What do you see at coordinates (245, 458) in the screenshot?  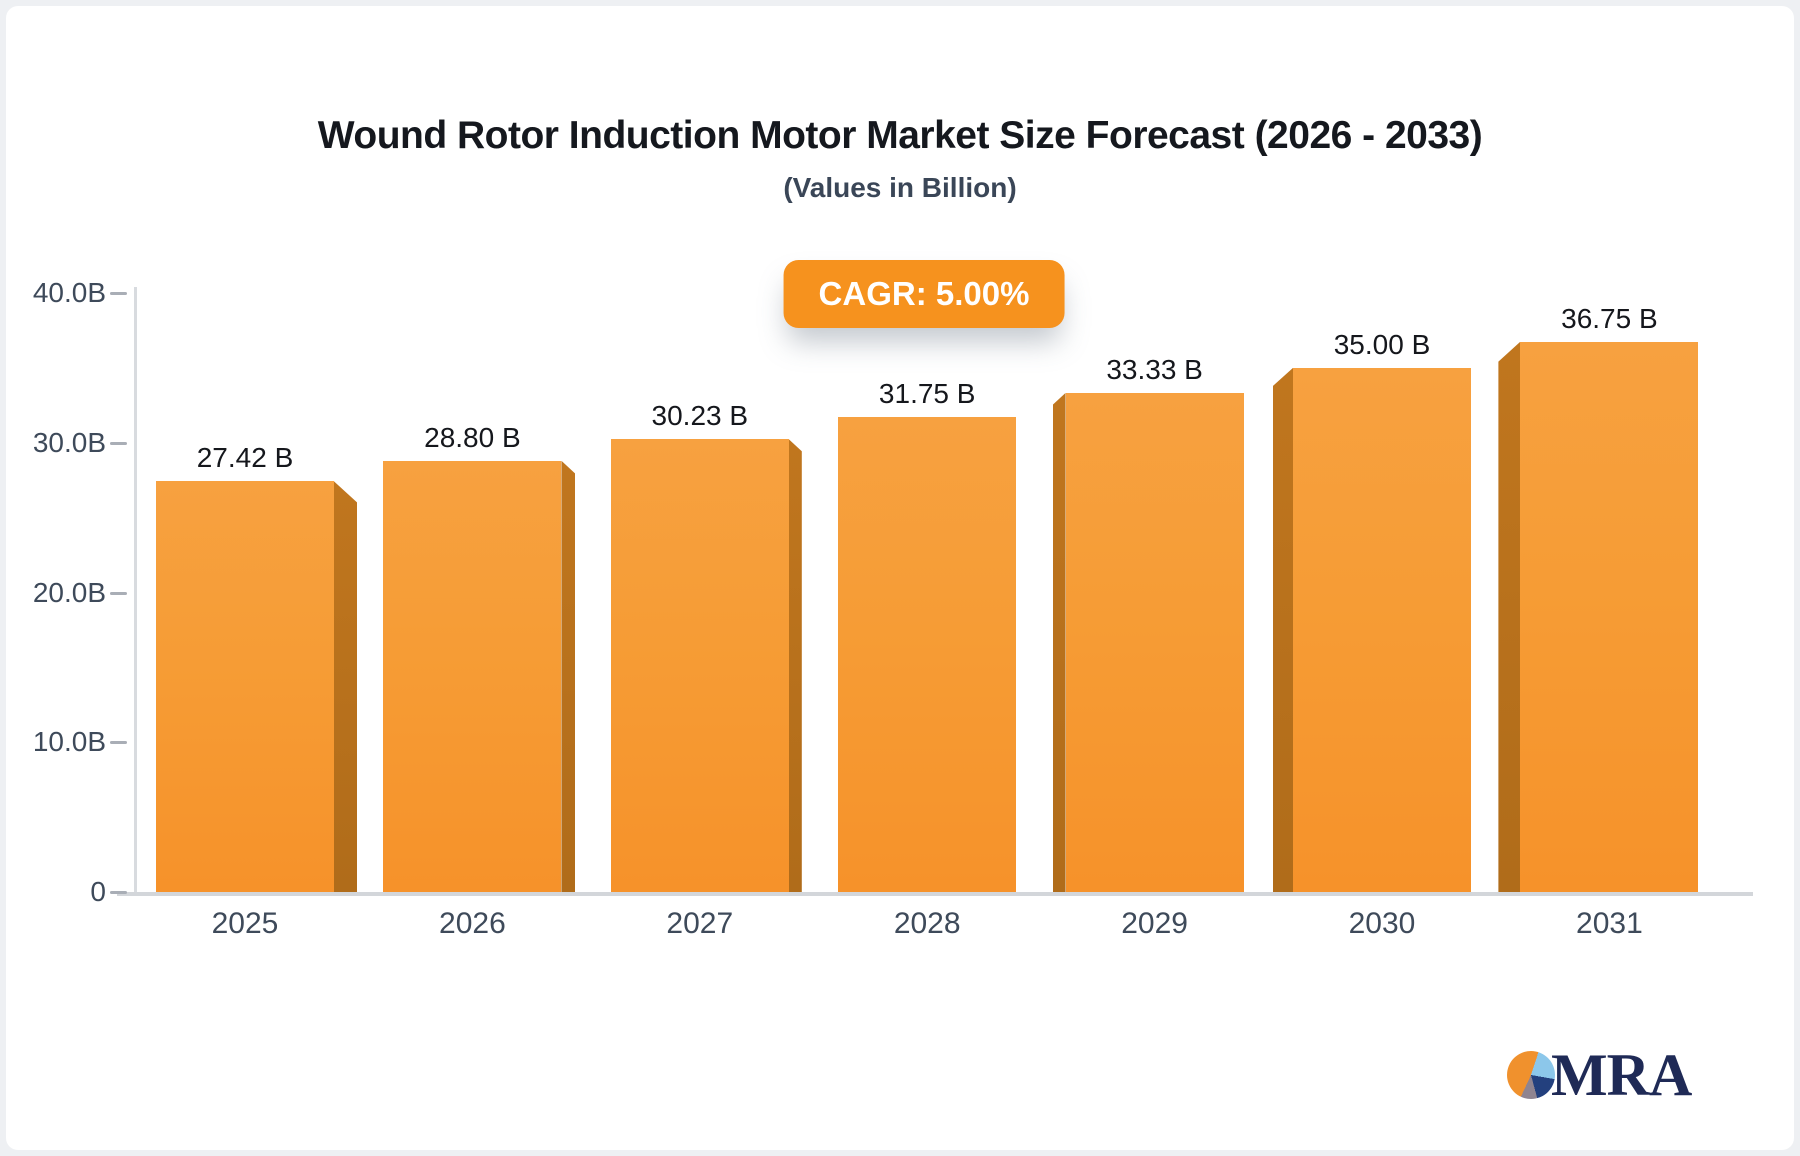 I see `bar-value-label: 27.42 B` at bounding box center [245, 458].